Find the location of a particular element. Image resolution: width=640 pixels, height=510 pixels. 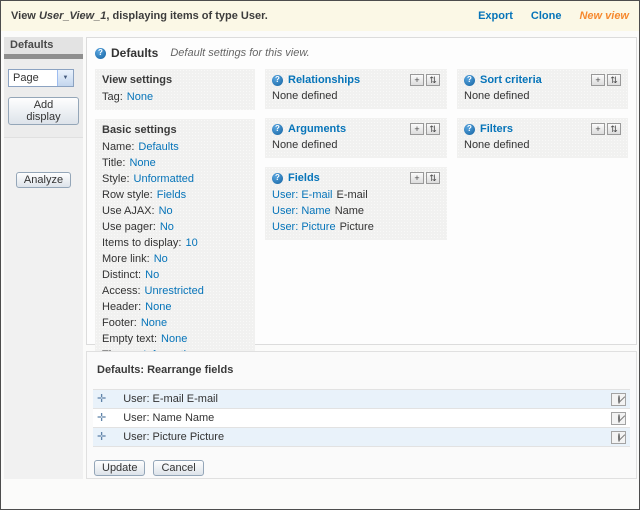

sort-criteria-box: ? Sort criteria + ⇅ None defined is located at coordinates (542, 89).